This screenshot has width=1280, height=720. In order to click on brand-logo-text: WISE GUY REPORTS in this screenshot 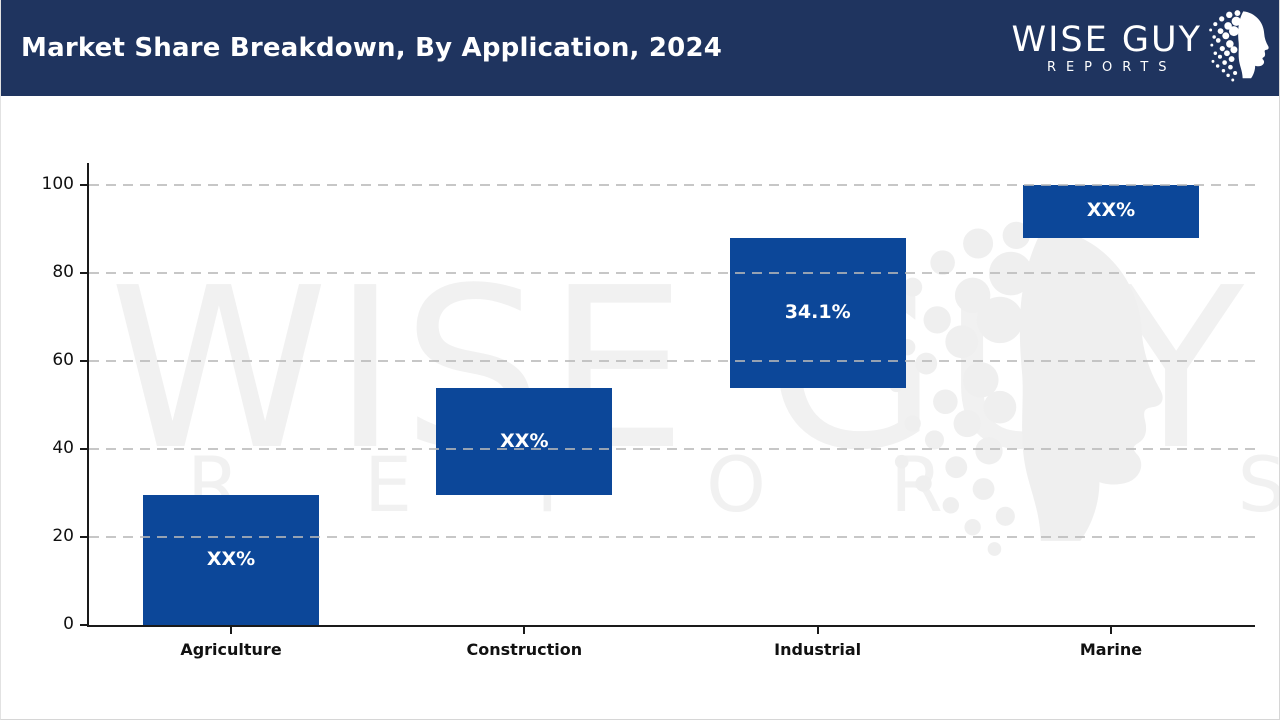, I will do `click(1106, 48)`.